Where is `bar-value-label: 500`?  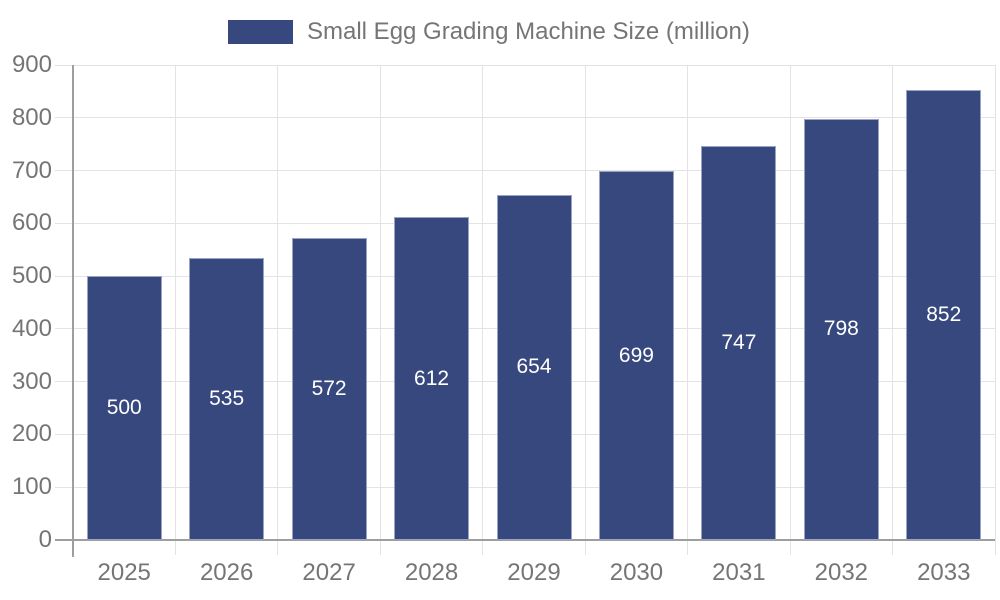
bar-value-label: 500 is located at coordinates (124, 408).